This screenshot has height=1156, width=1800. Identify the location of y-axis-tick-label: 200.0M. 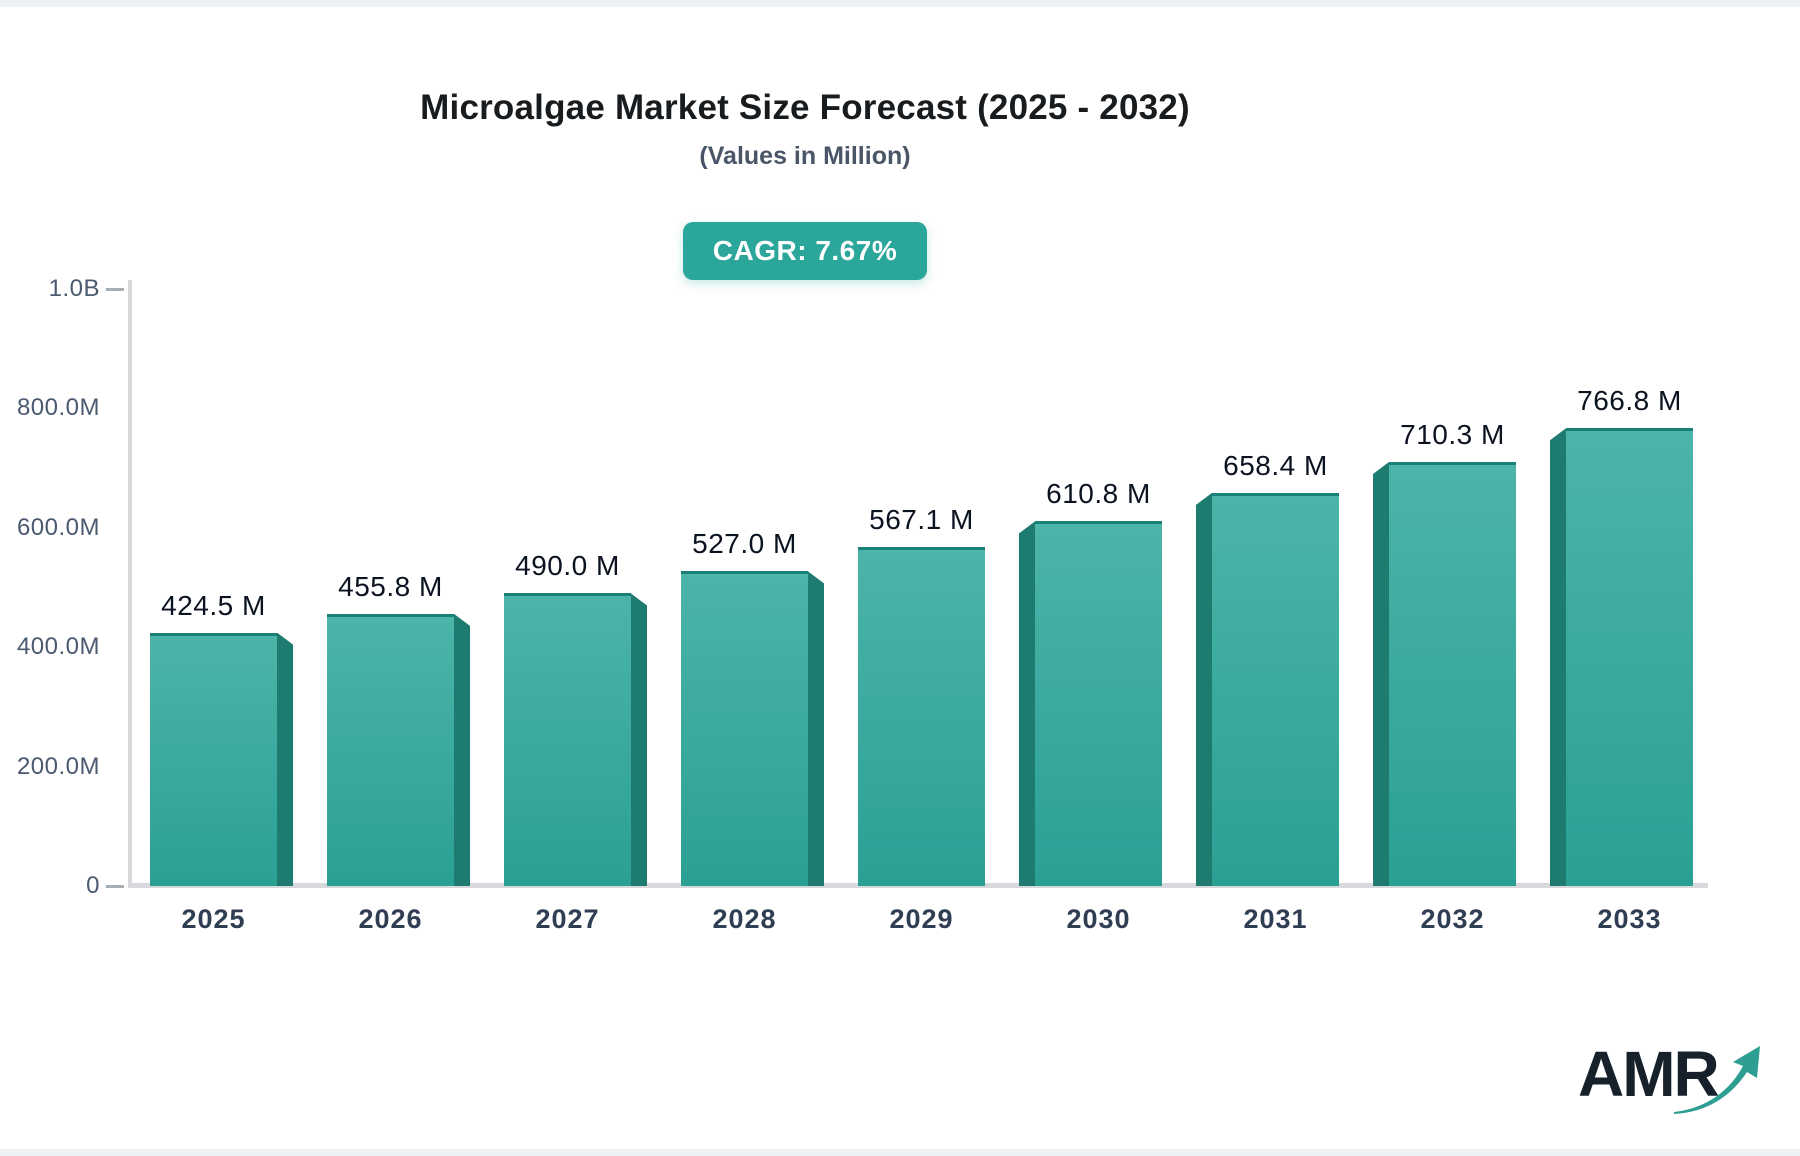
(58, 766).